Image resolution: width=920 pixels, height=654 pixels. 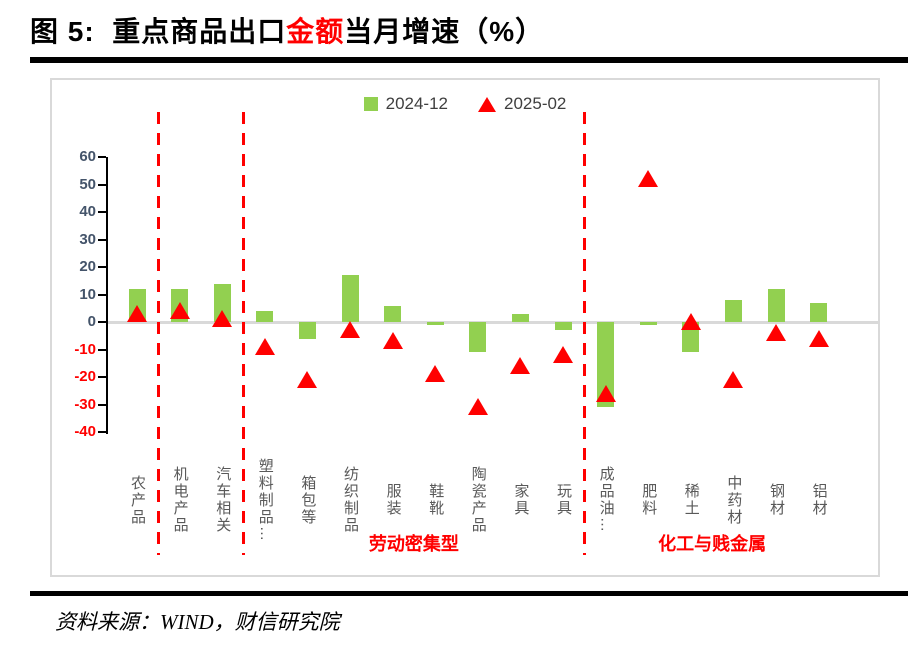 What do you see at coordinates (137, 313) in the screenshot?
I see `triangle-marker-农产品` at bounding box center [137, 313].